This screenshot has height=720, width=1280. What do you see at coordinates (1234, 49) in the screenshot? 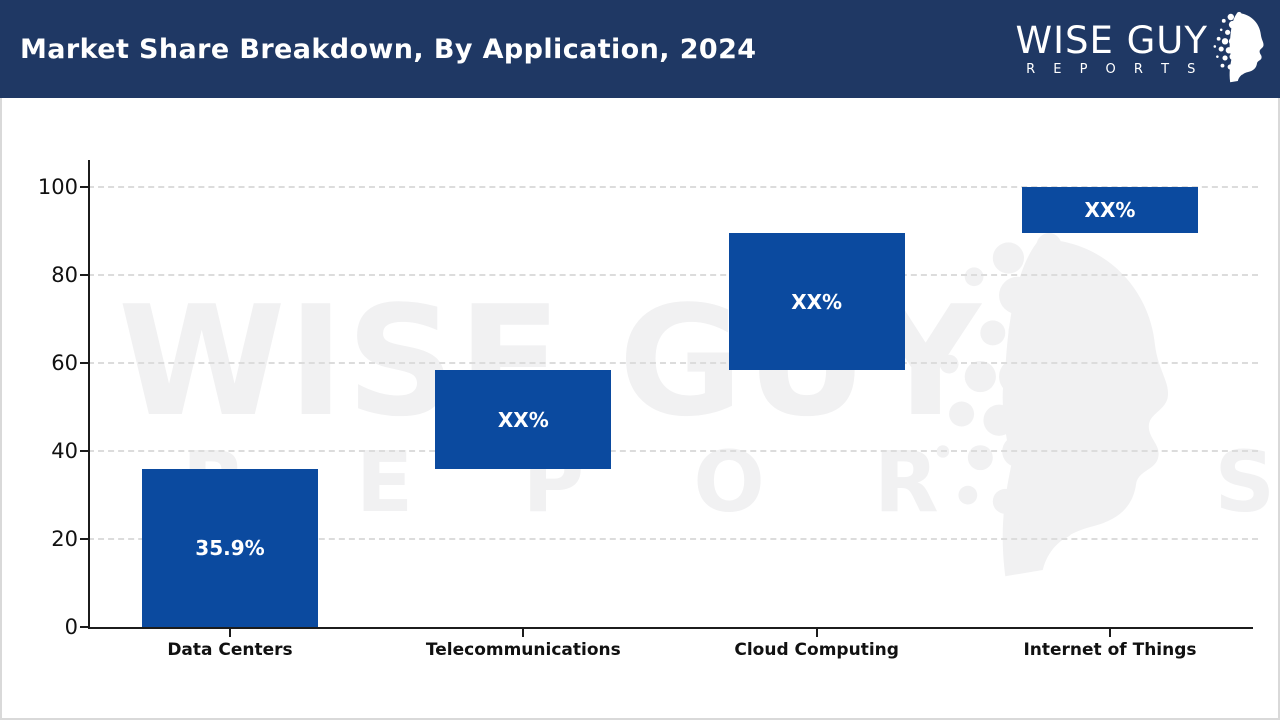
I see `wiseguy-head-icon` at bounding box center [1234, 49].